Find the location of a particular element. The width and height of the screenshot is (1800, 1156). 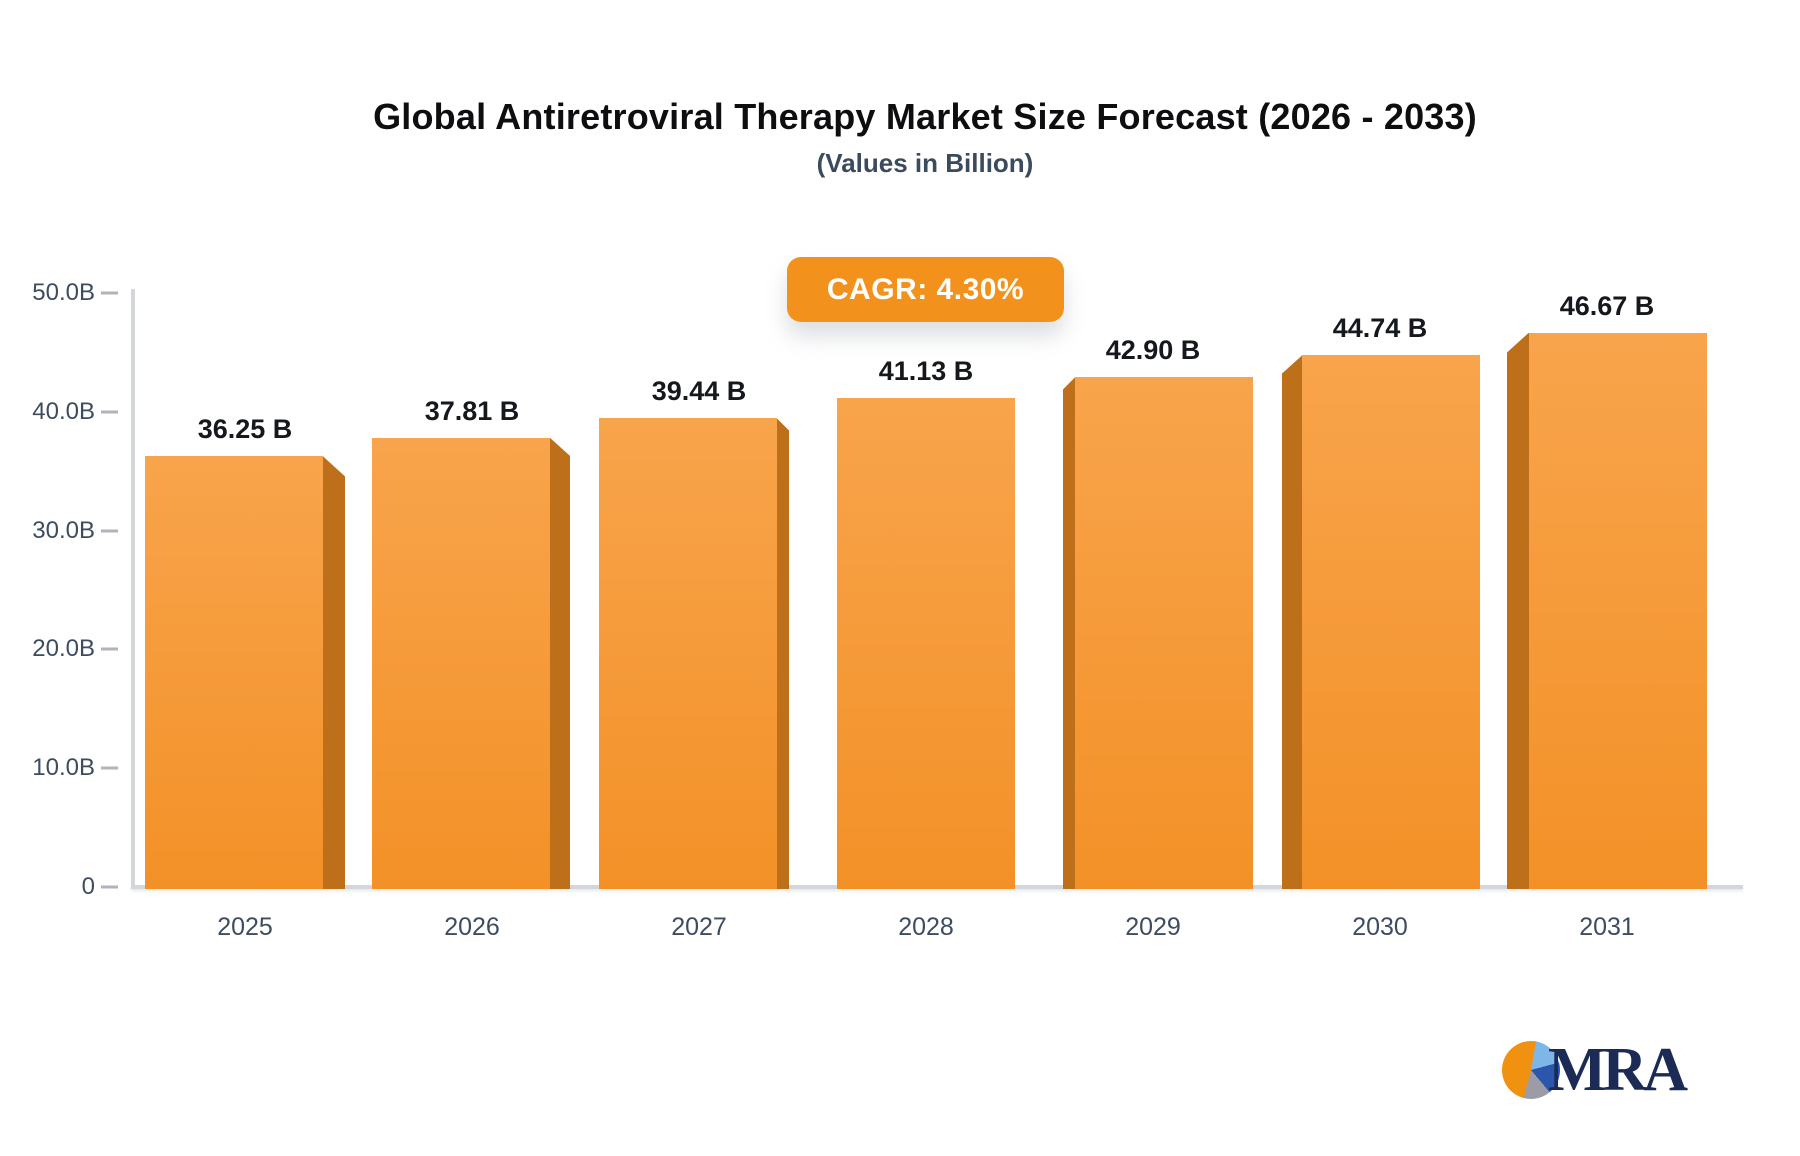

y-axis-line is located at coordinates (133, 589).